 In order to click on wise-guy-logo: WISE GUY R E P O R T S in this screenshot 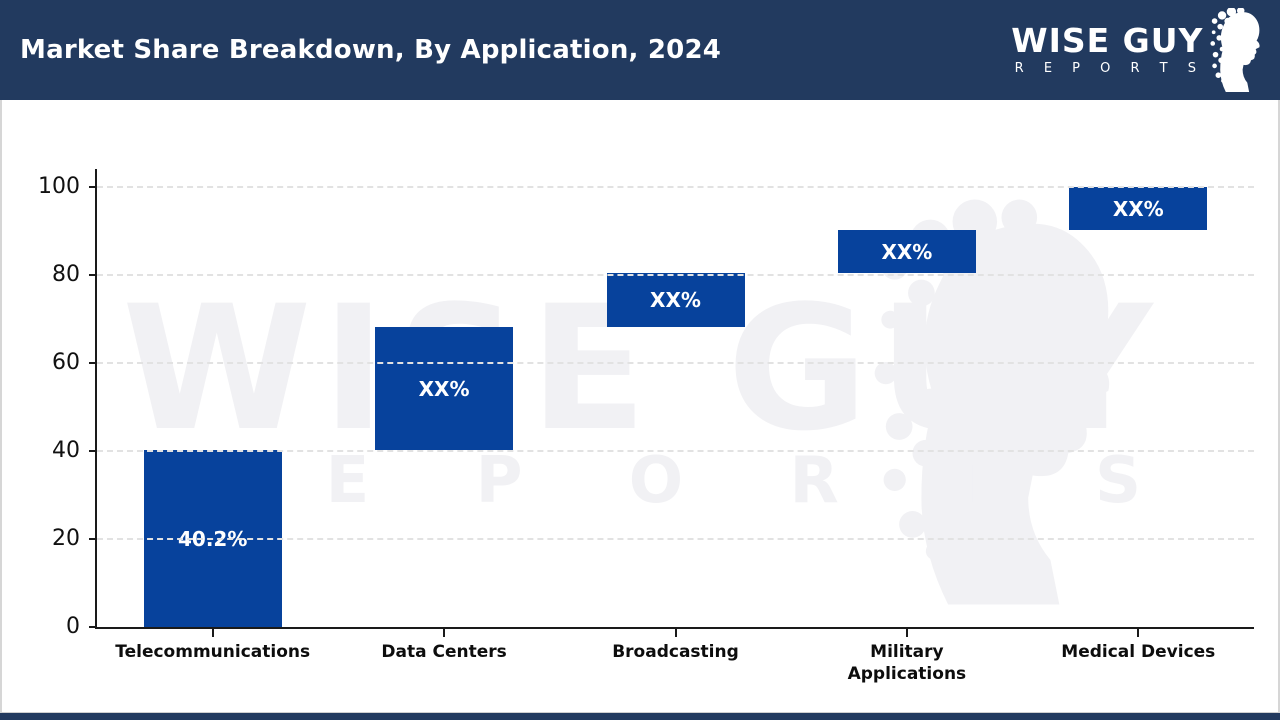, I will do `click(1145, 50)`.